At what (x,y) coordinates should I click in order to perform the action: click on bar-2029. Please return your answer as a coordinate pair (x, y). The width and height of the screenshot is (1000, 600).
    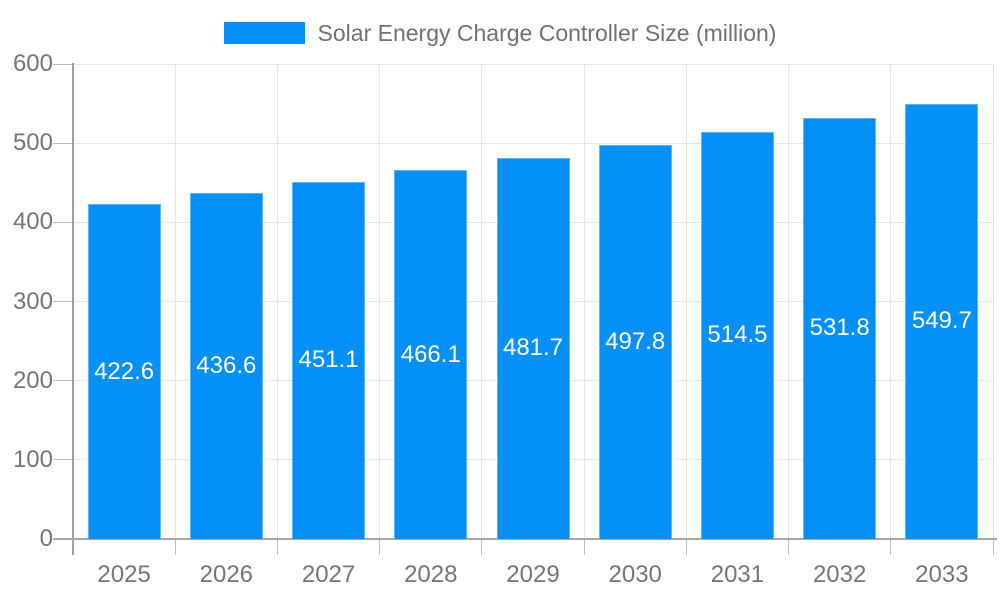
    Looking at the image, I should click on (533, 348).